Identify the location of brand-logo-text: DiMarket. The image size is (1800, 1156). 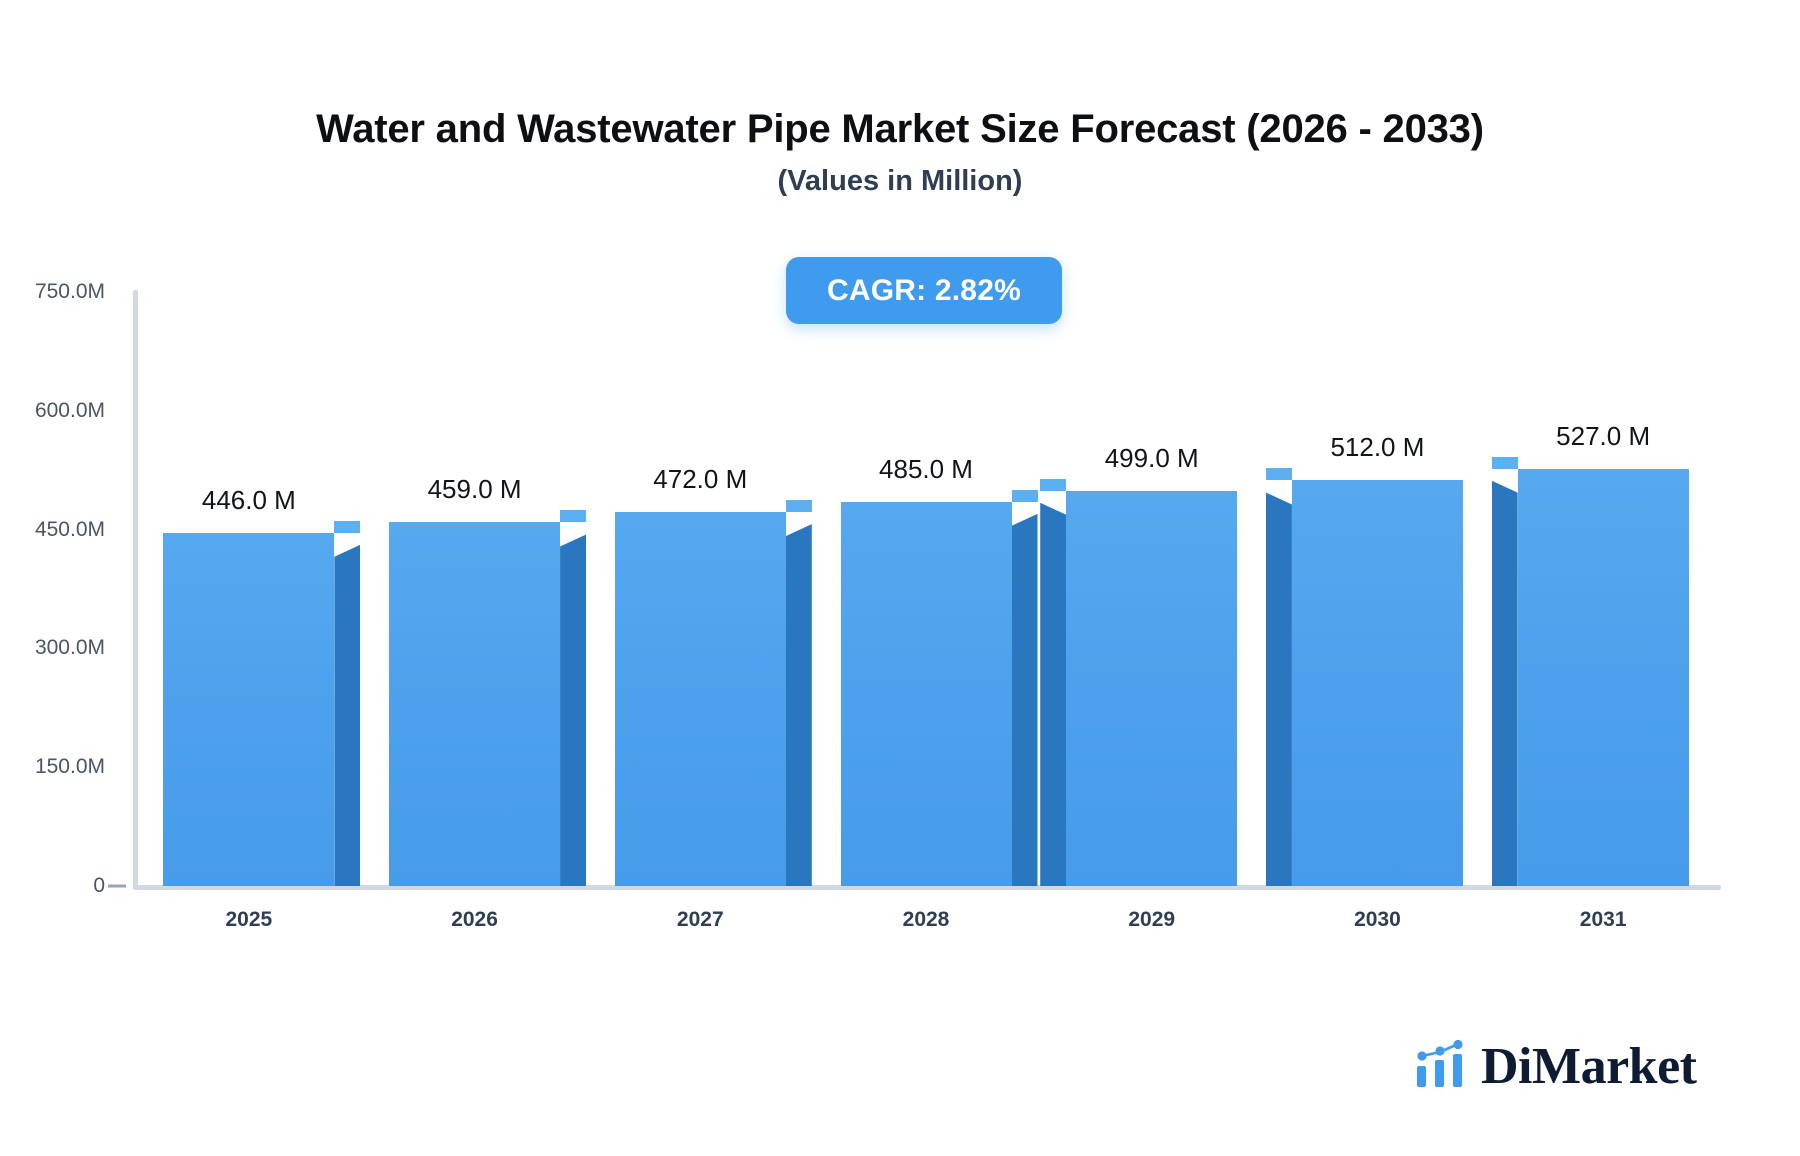
(1589, 1066).